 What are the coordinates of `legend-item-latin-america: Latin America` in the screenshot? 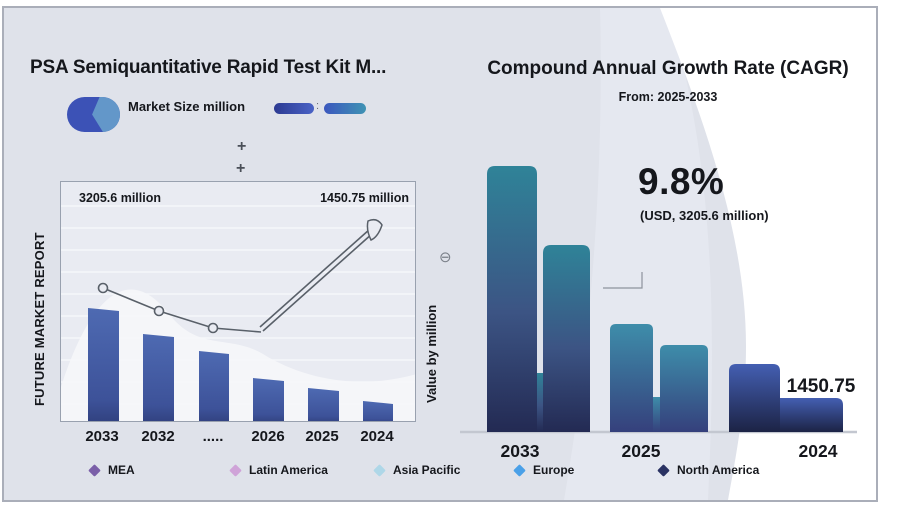 It's located at (278, 470).